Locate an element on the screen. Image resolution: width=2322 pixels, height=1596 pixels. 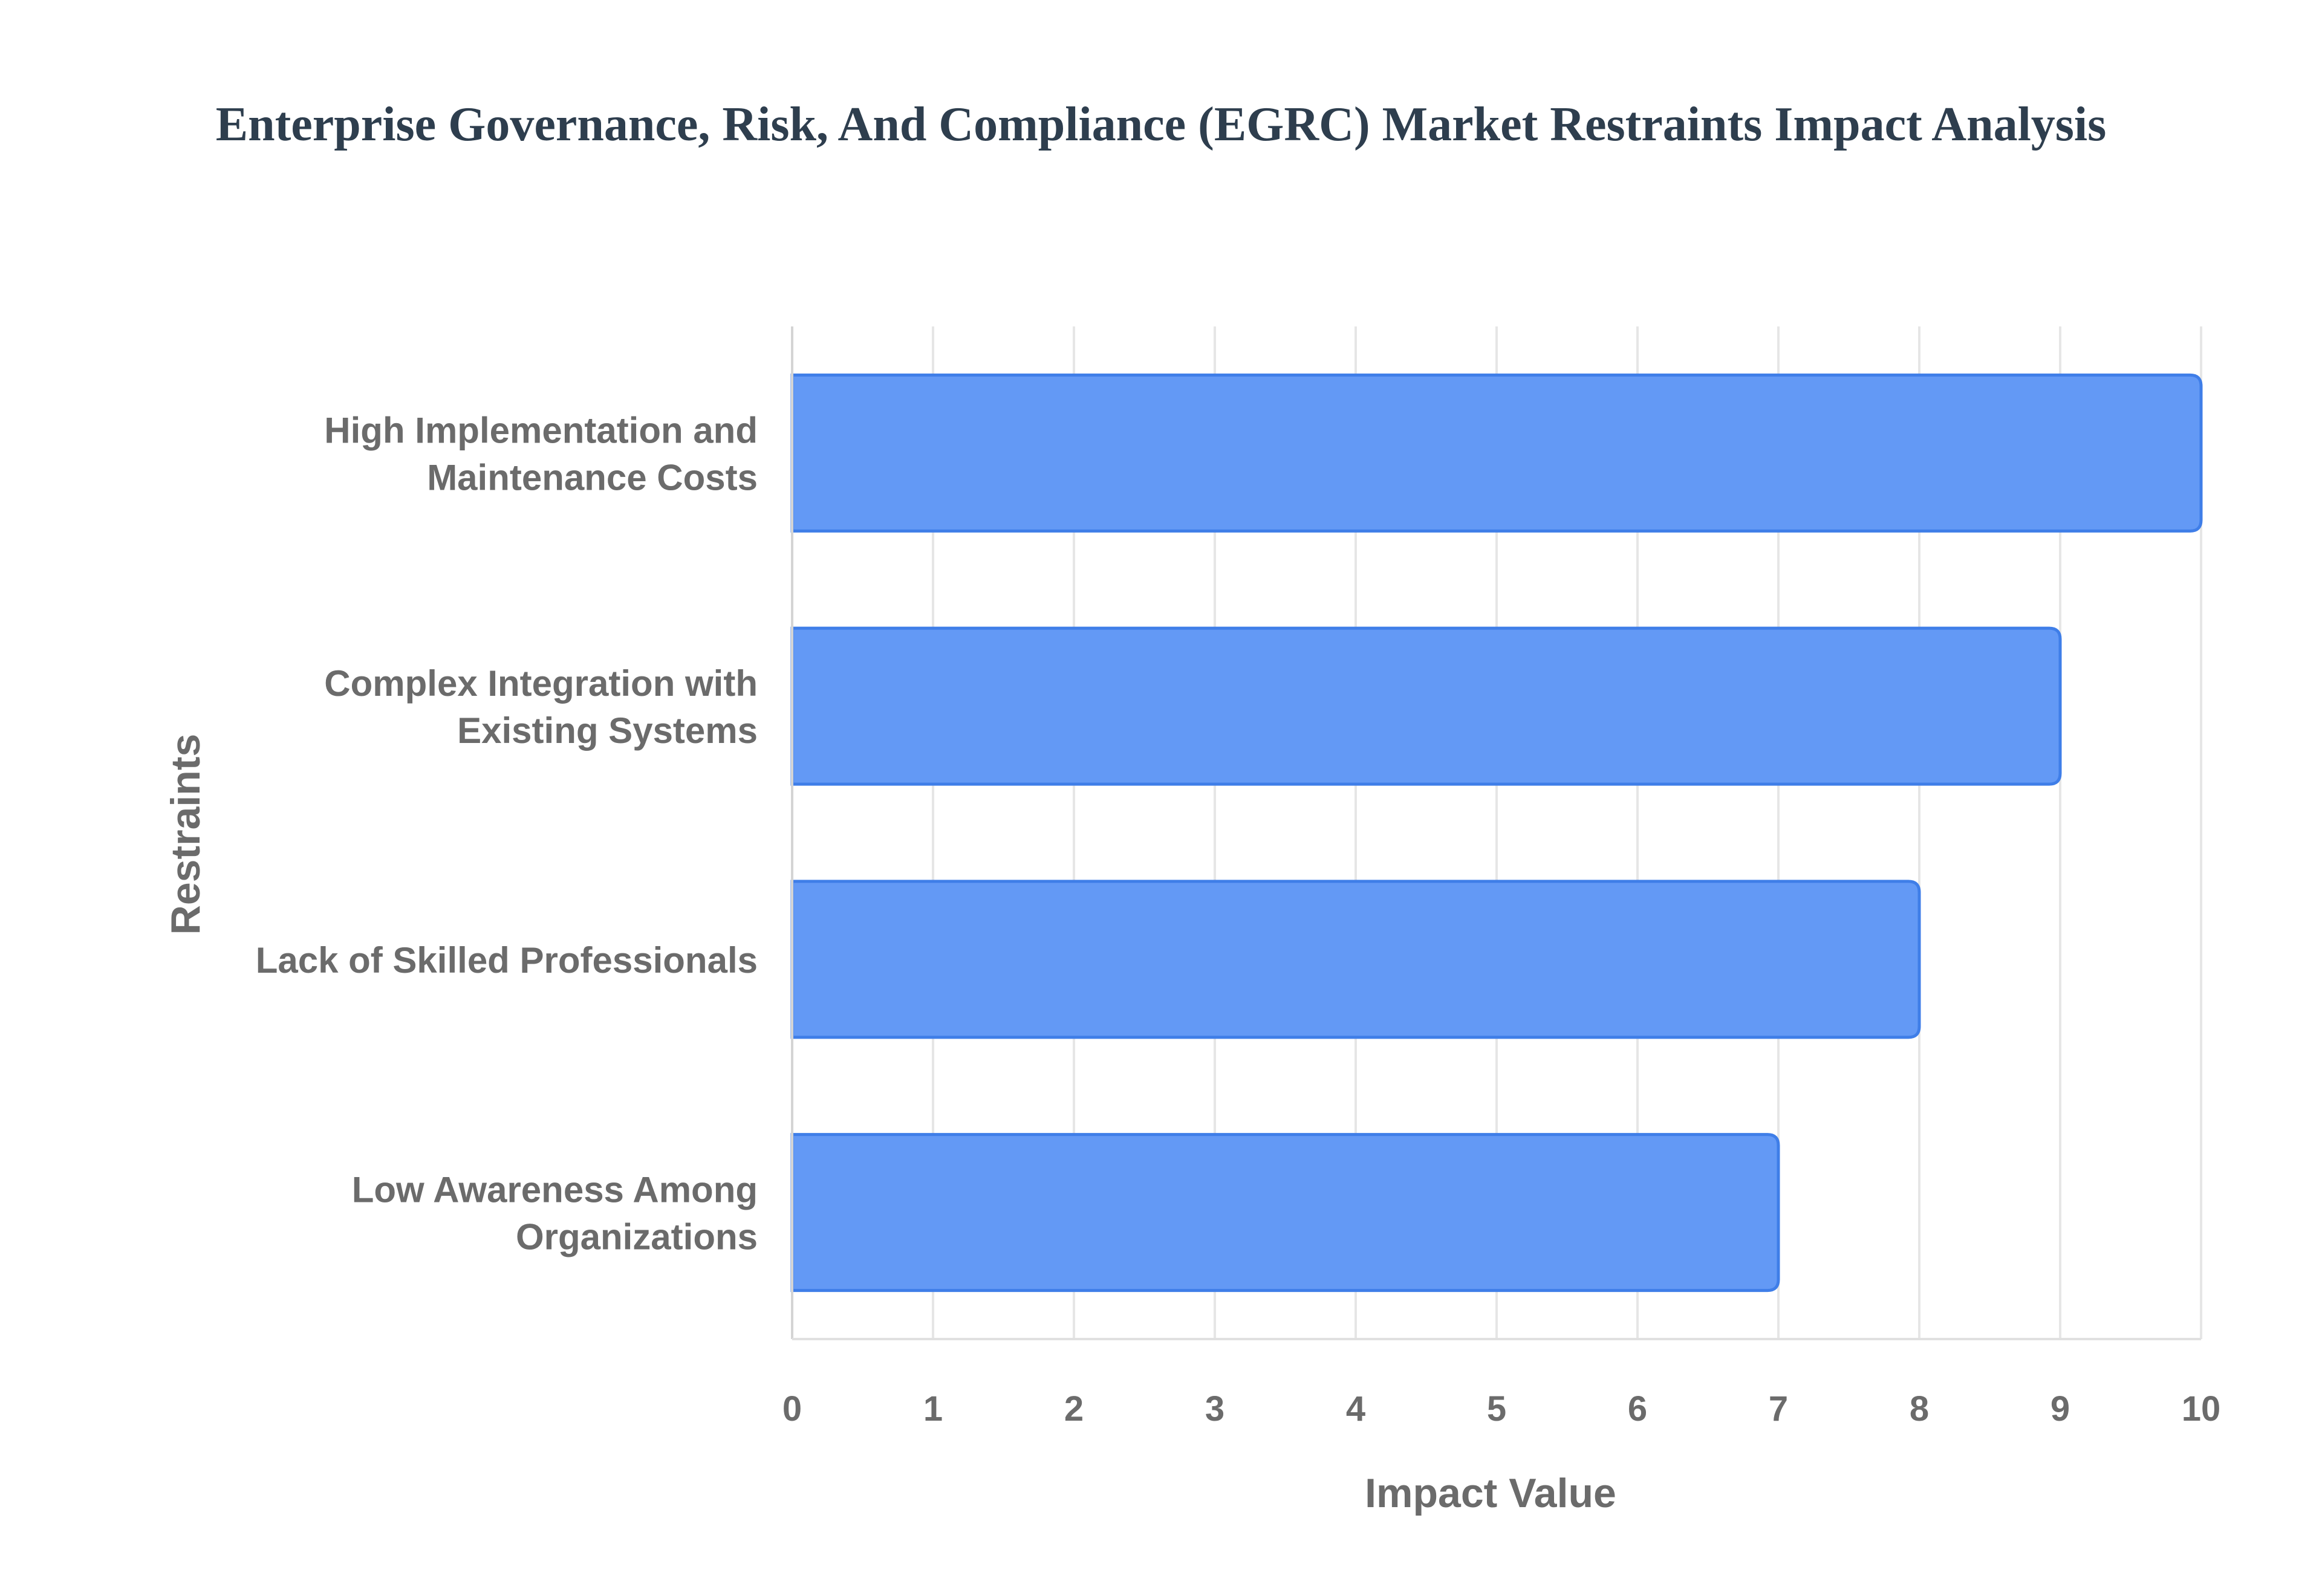
x-tick-label: 4 is located at coordinates (1356, 1409).